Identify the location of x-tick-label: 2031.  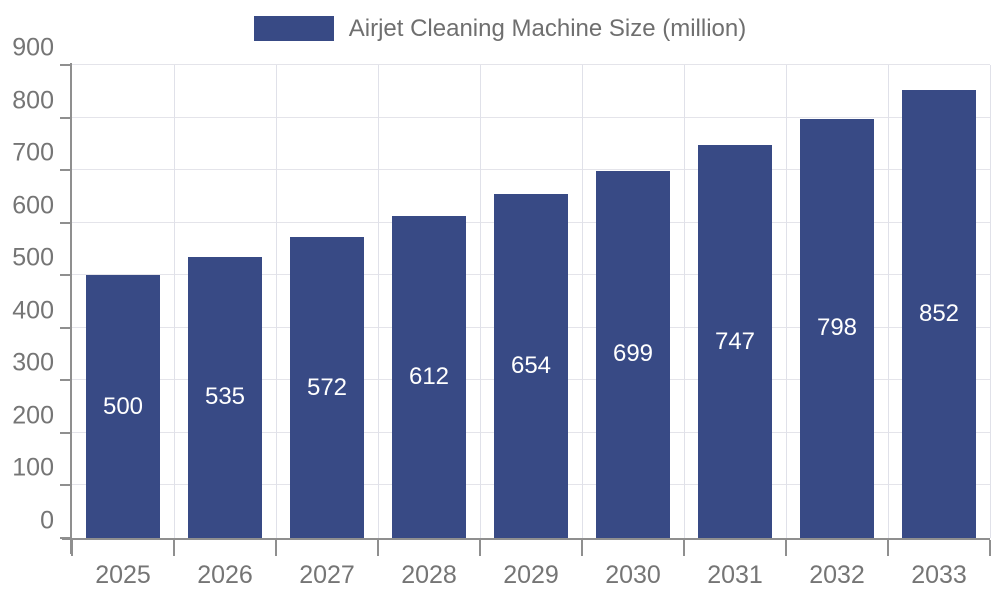
(735, 575).